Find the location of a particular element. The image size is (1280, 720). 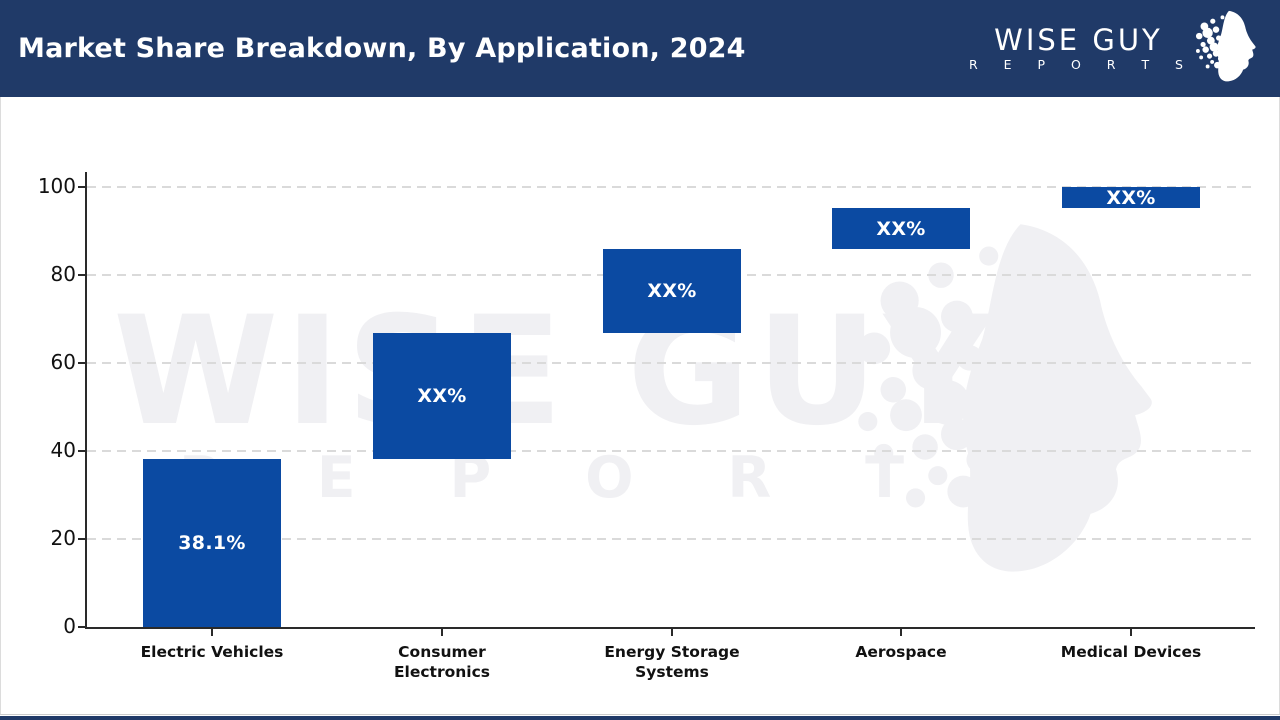

footer-accent-bar is located at coordinates (640, 718).